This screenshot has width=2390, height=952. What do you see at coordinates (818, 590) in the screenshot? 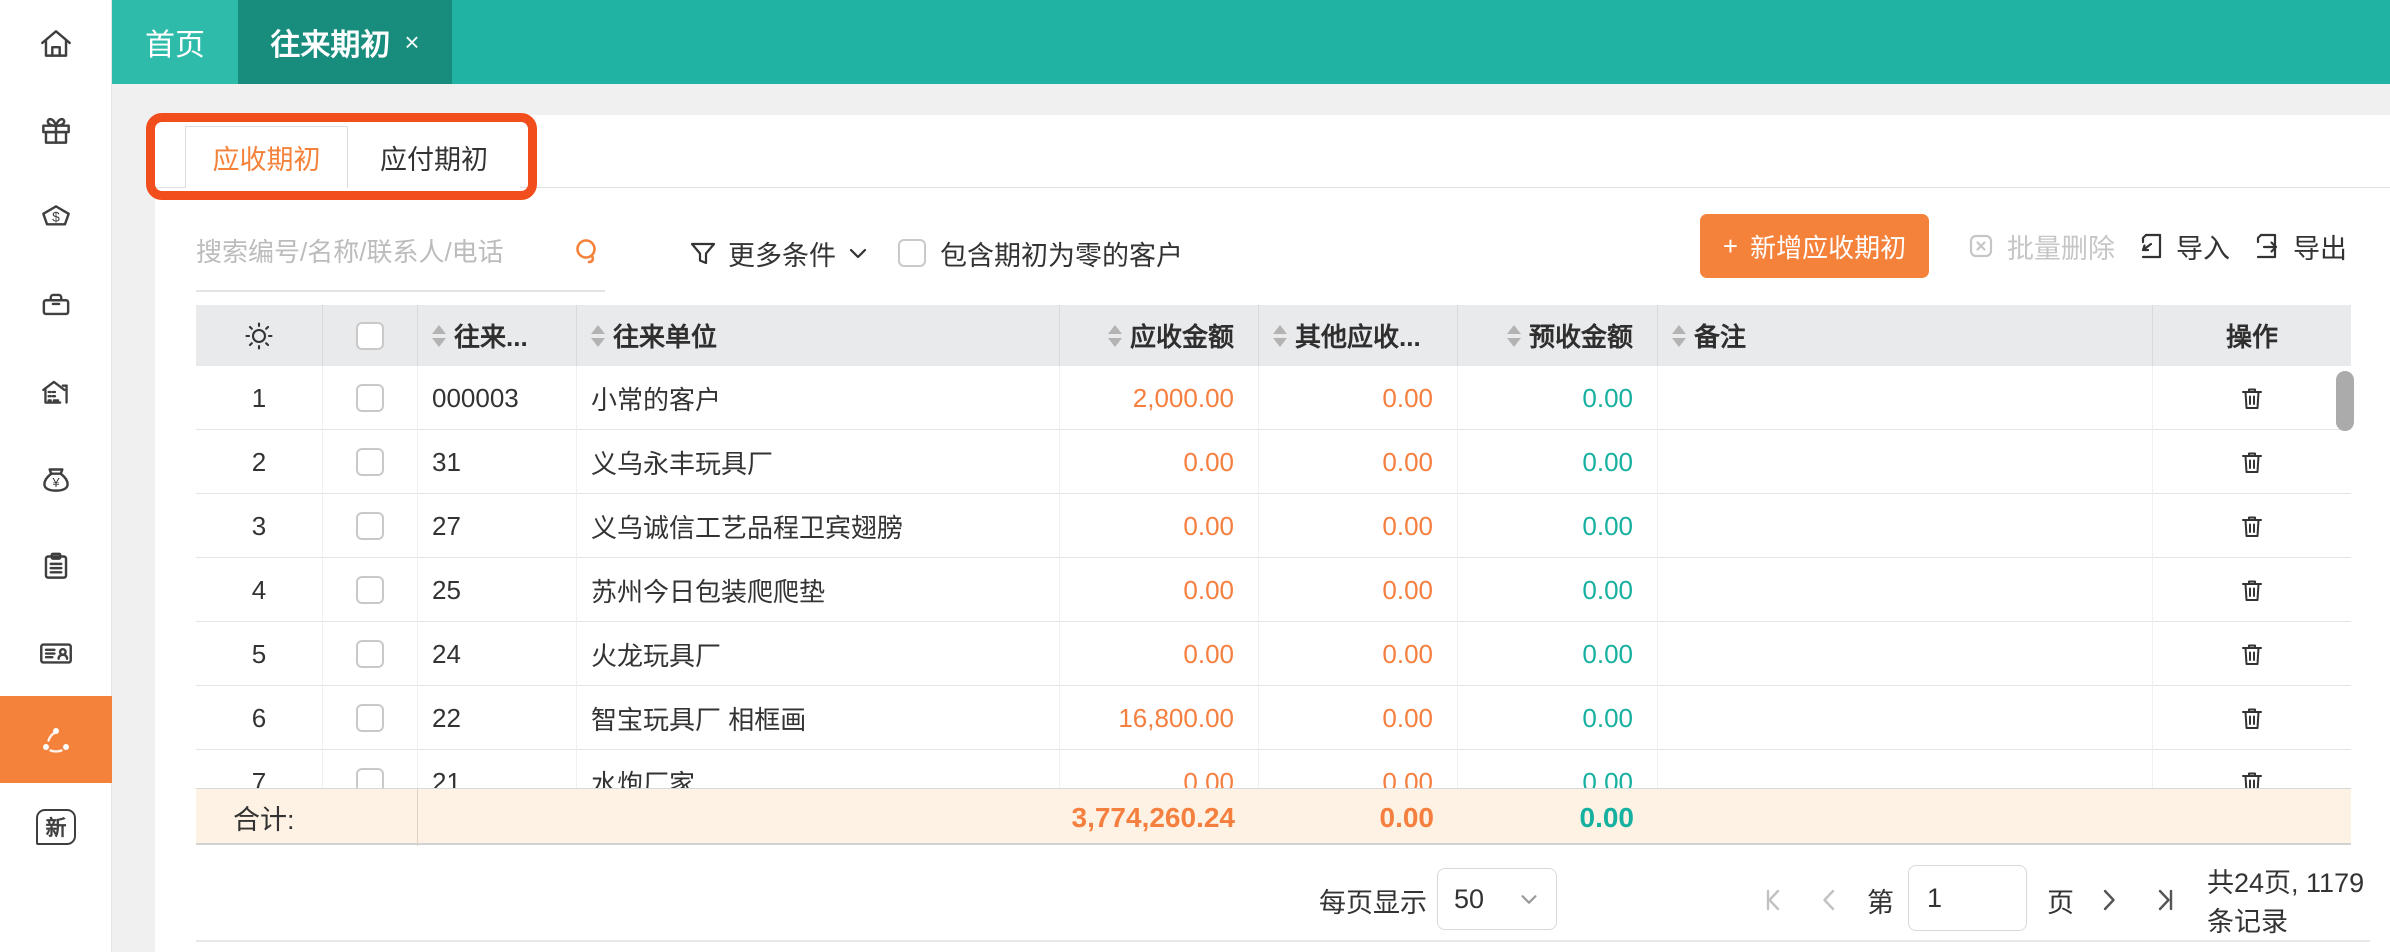
I see `partner-name: 苏州今日包装爬爬垫` at bounding box center [818, 590].